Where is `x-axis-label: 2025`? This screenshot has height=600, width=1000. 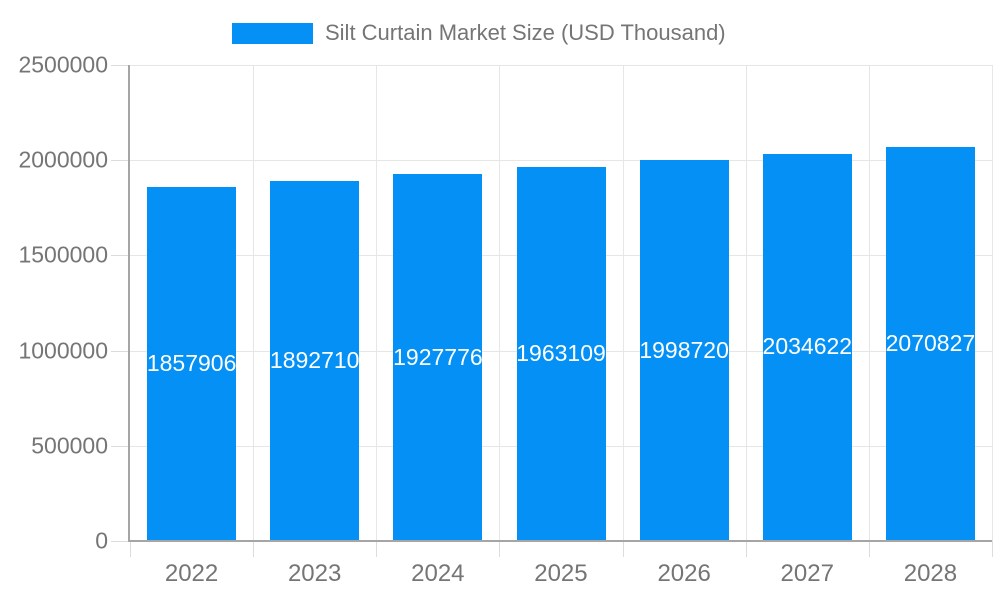
x-axis-label: 2025 is located at coordinates (561, 573).